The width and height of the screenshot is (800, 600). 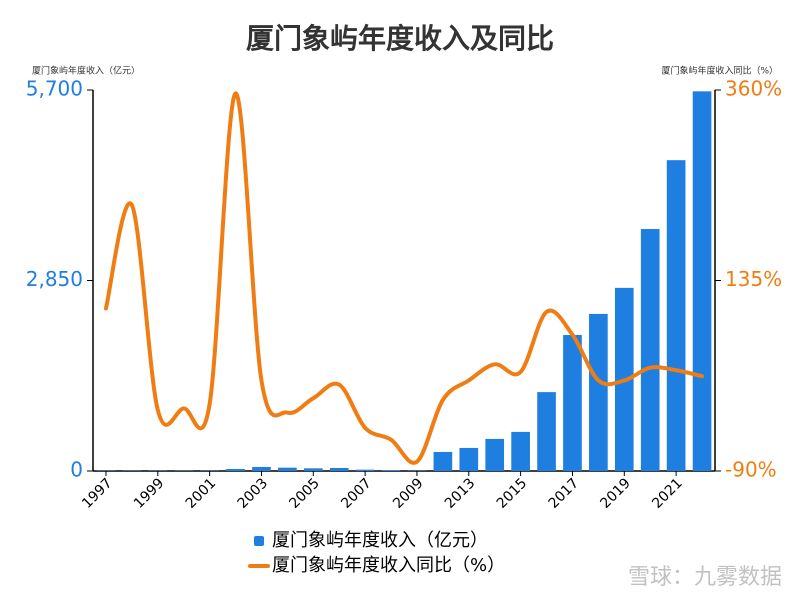 I want to click on x-tick-label: 2013, so click(x=460, y=493).